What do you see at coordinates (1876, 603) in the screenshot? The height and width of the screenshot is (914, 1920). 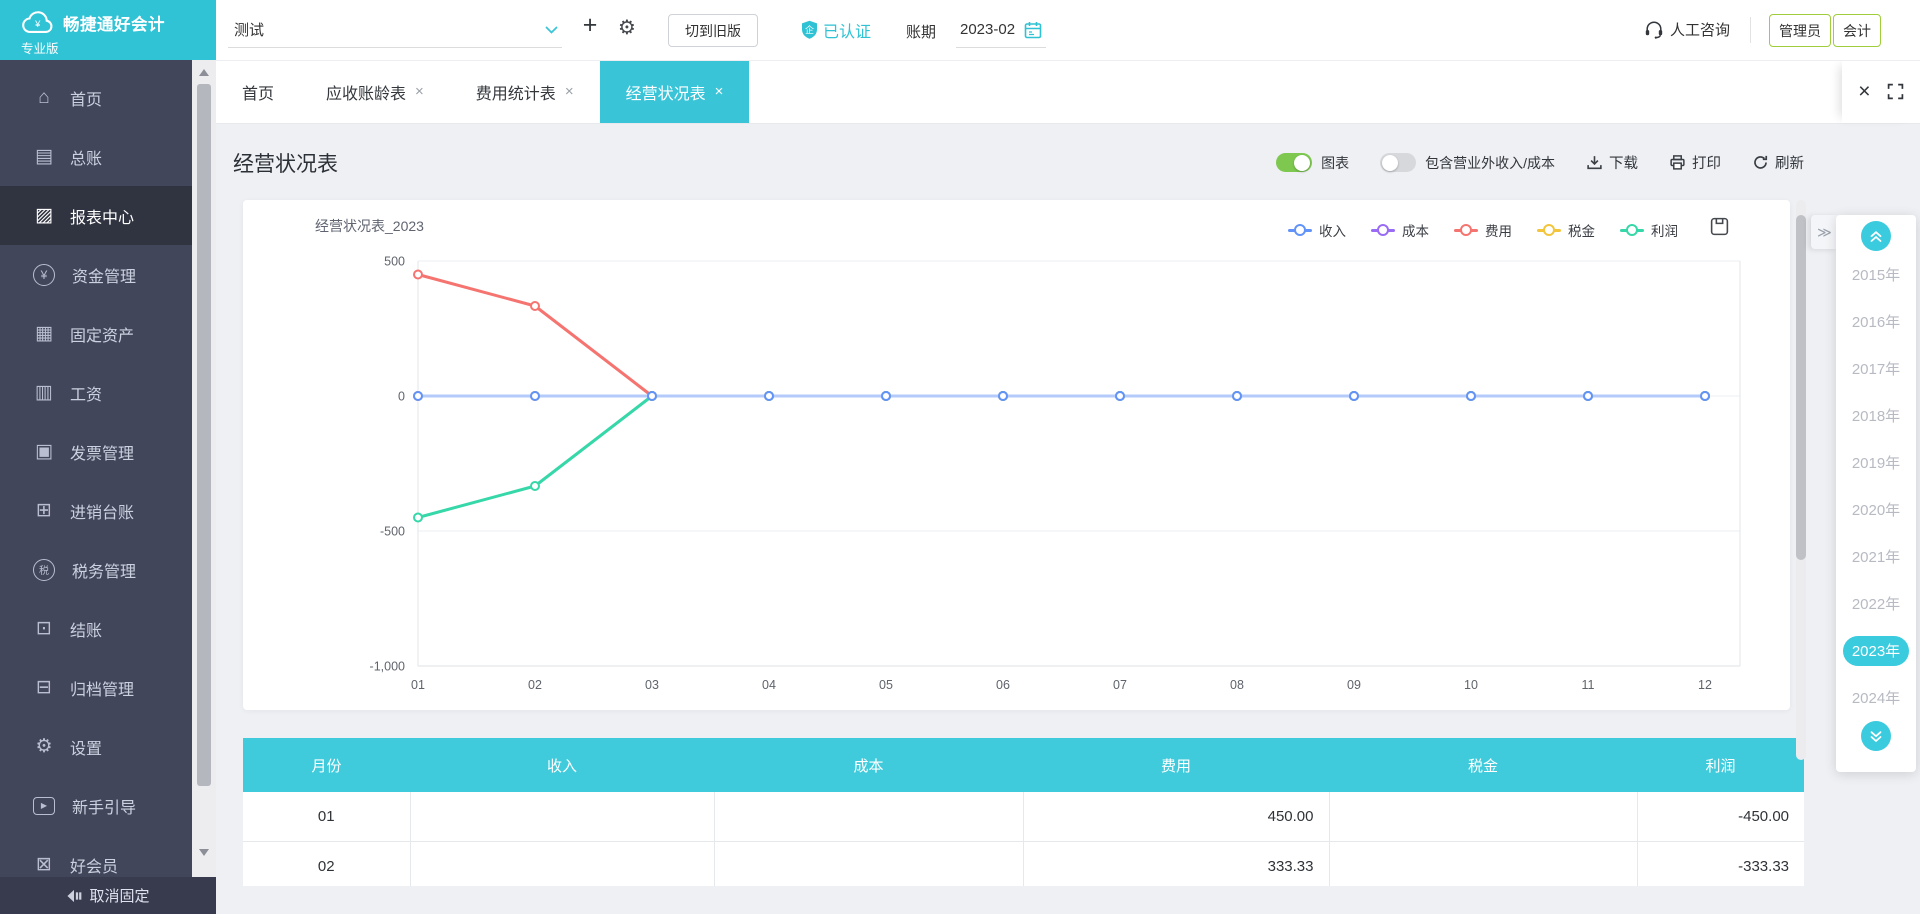 I see `year-item-2022: 2022年` at bounding box center [1876, 603].